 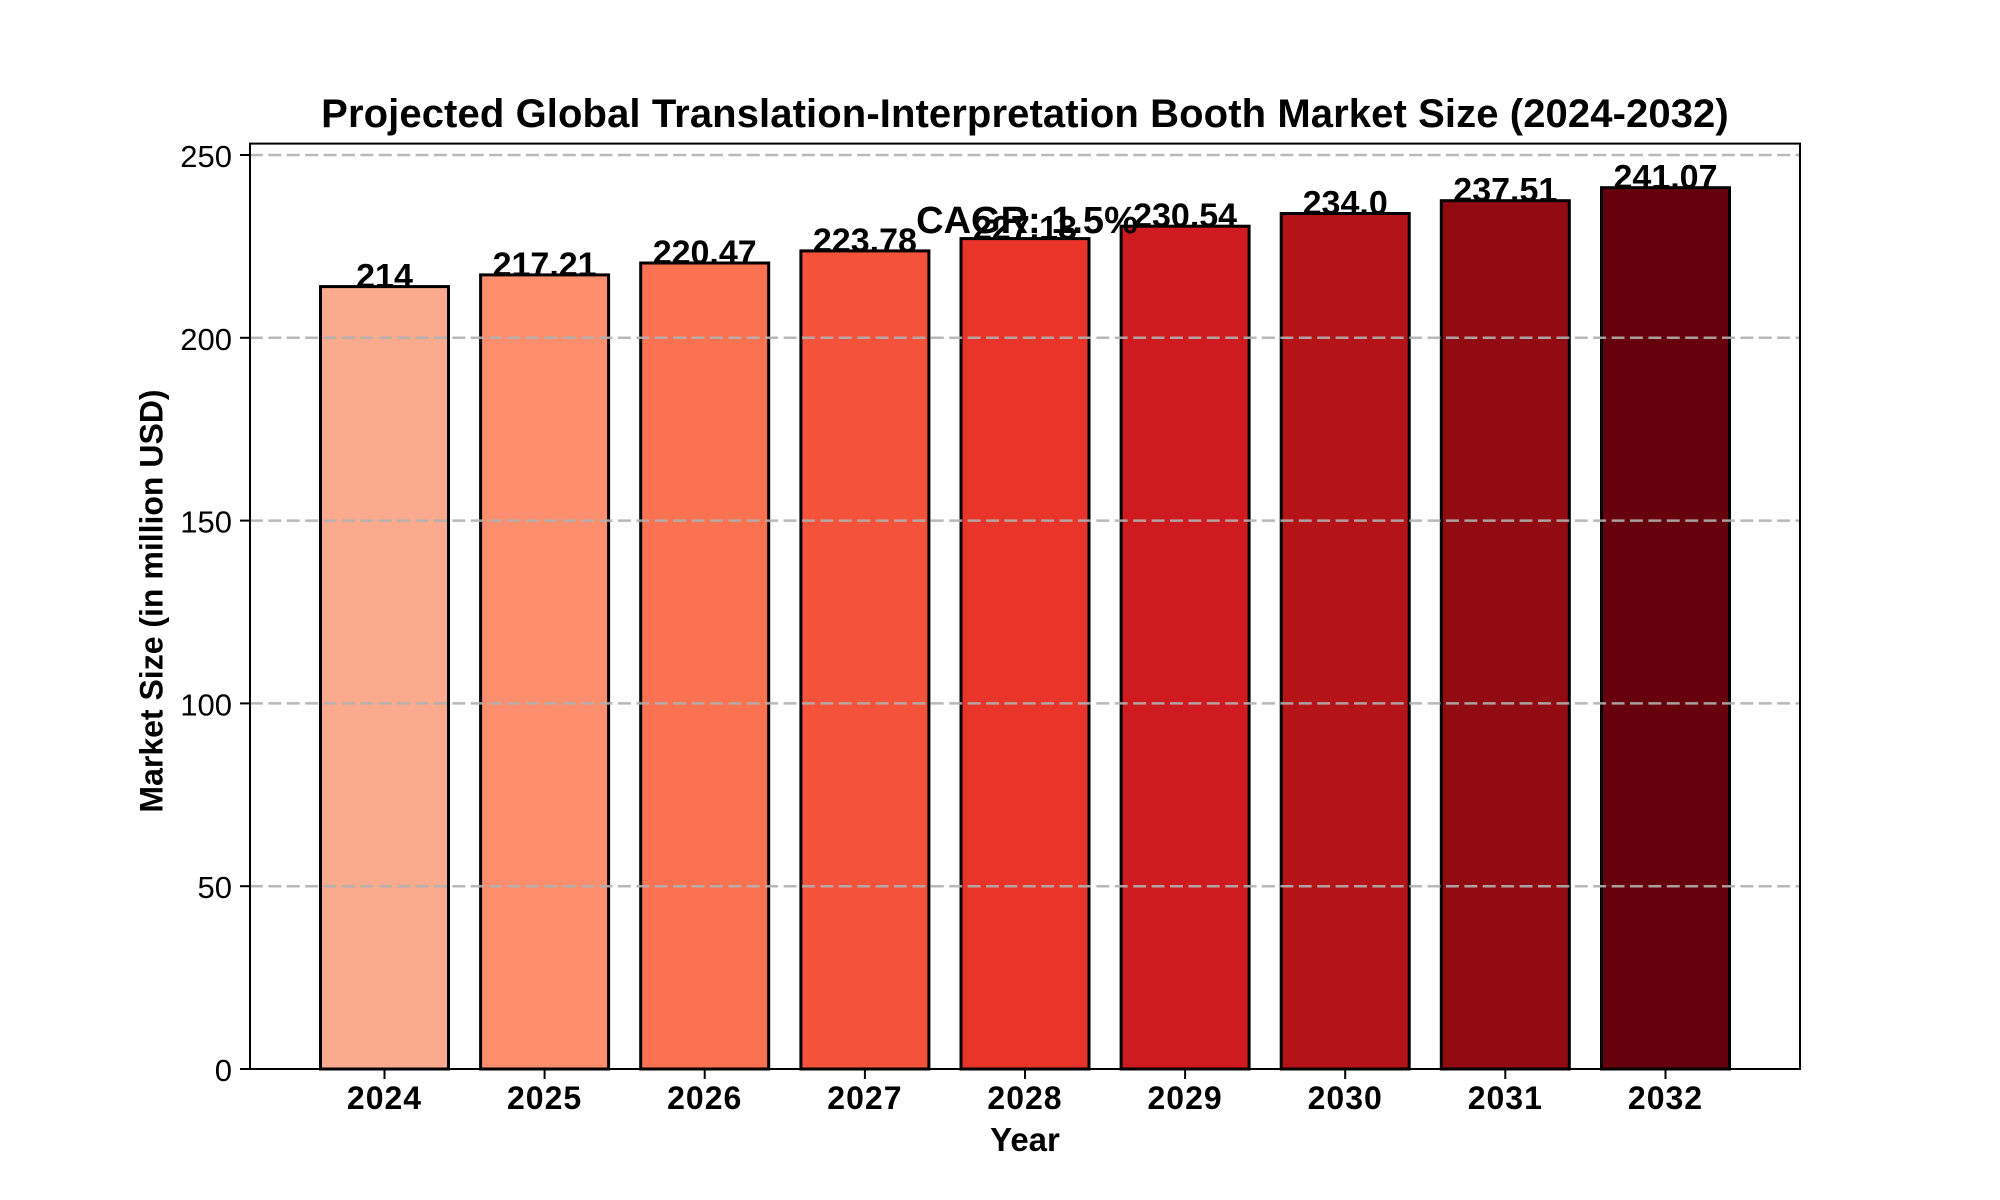 I want to click on svg-text: 241.07, so click(x=1666, y=178).